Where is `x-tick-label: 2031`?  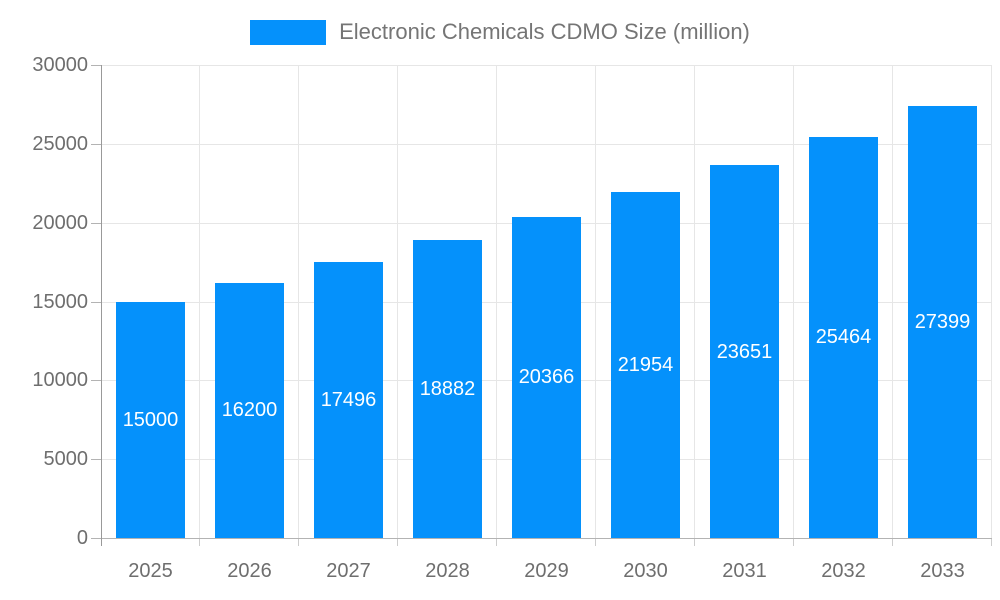 x-tick-label: 2031 is located at coordinates (744, 571).